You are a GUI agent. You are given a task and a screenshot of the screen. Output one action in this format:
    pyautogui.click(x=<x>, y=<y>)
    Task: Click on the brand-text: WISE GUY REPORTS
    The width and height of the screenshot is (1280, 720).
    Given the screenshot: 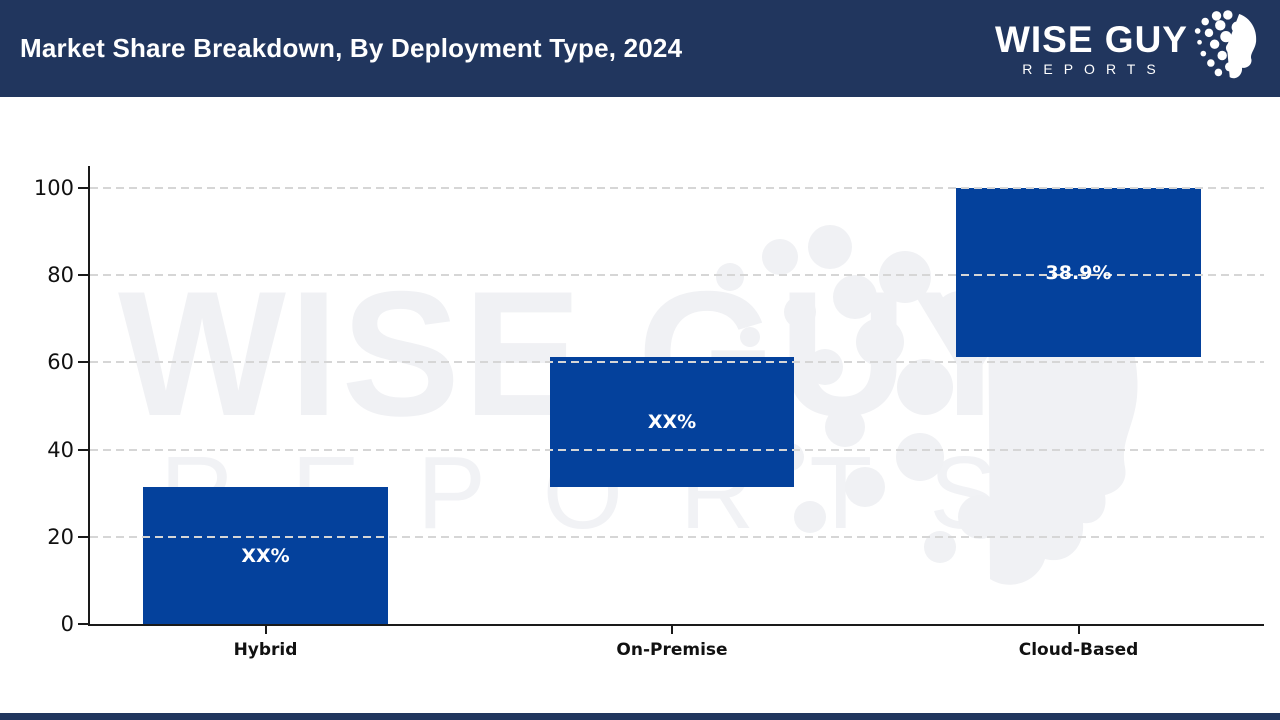 What is the action you would take?
    pyautogui.click(x=1091, y=48)
    